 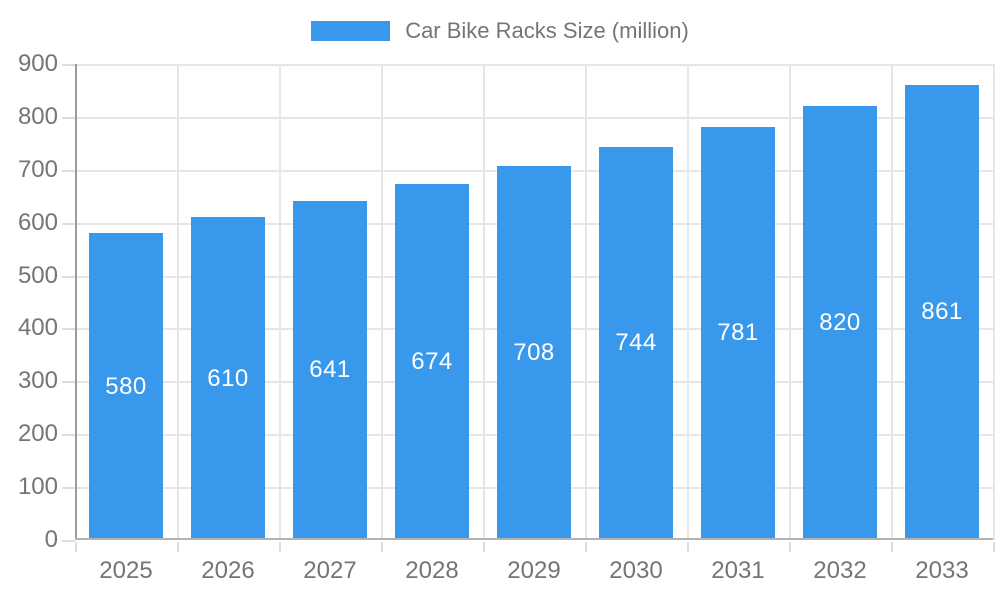 I want to click on legend-label: Car Bike Racks Size (million), so click(x=547, y=30).